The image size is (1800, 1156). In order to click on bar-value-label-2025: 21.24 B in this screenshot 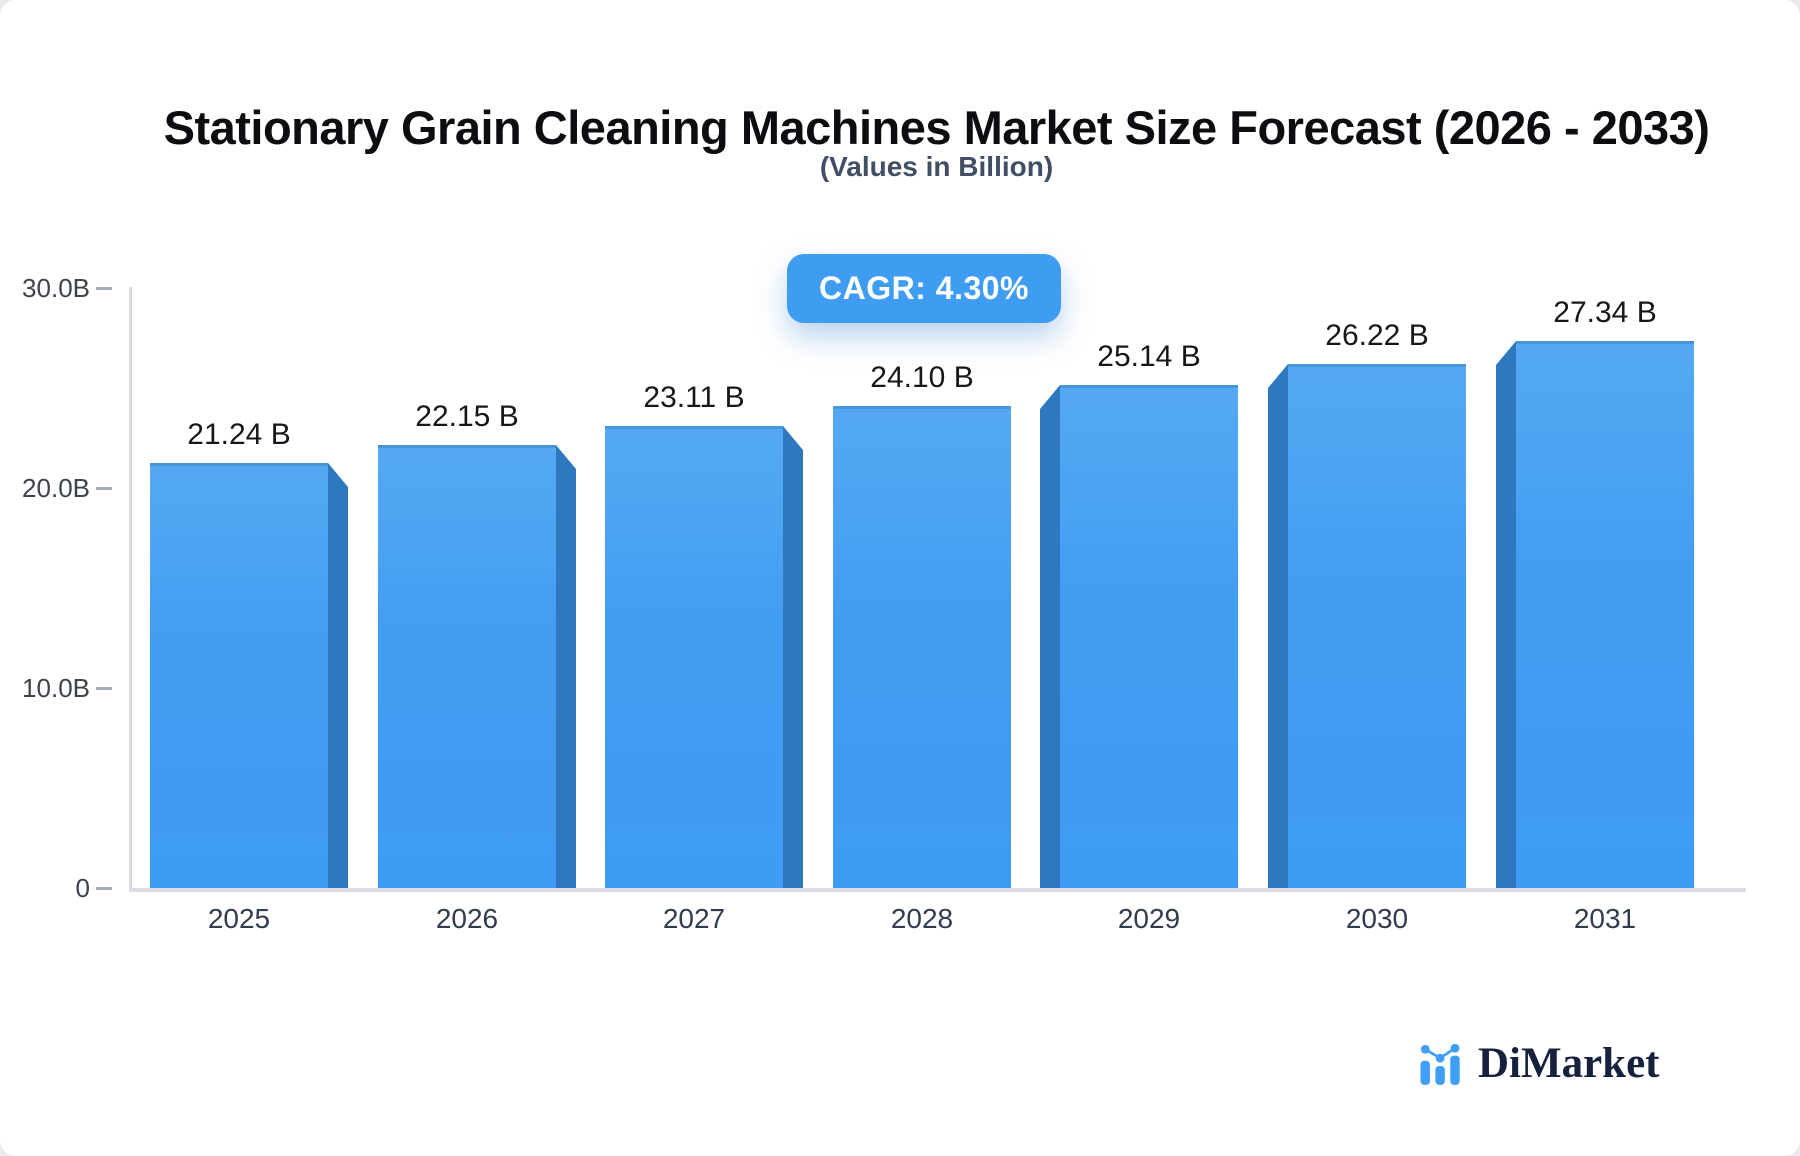, I will do `click(239, 434)`.